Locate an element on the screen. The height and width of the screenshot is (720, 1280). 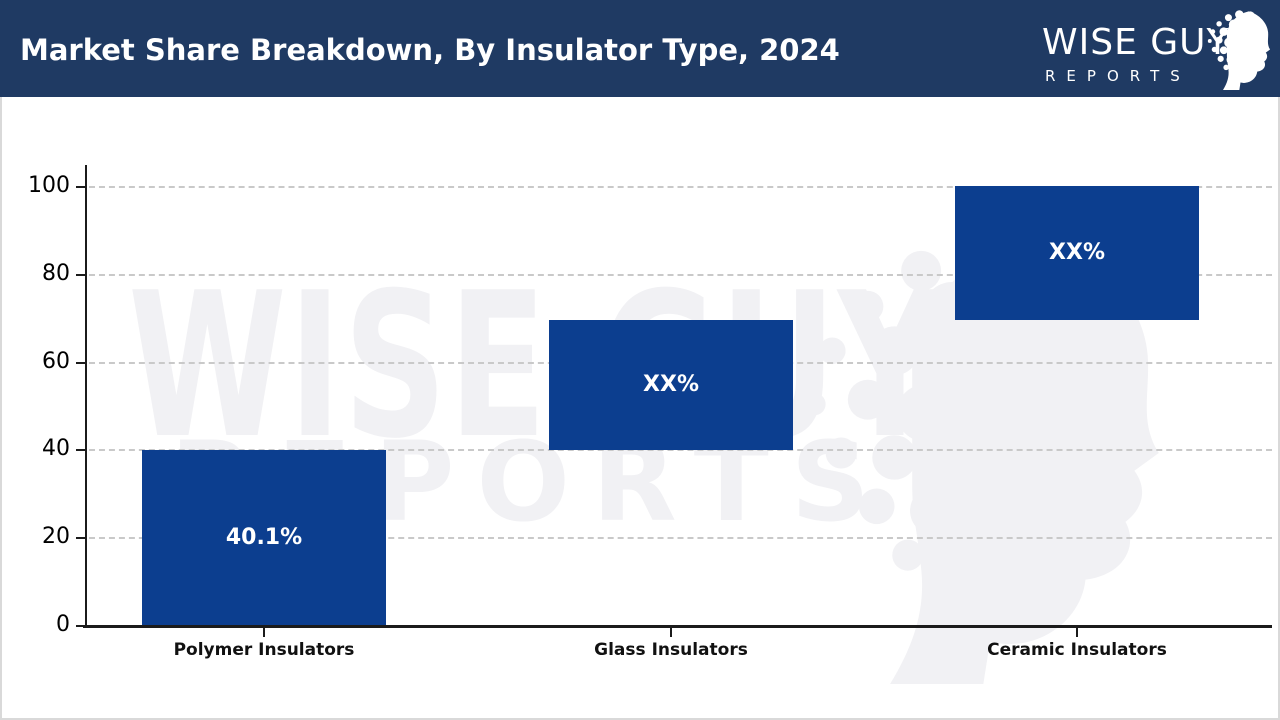
x-category-label: Polymer Insulators is located at coordinates (264, 650).